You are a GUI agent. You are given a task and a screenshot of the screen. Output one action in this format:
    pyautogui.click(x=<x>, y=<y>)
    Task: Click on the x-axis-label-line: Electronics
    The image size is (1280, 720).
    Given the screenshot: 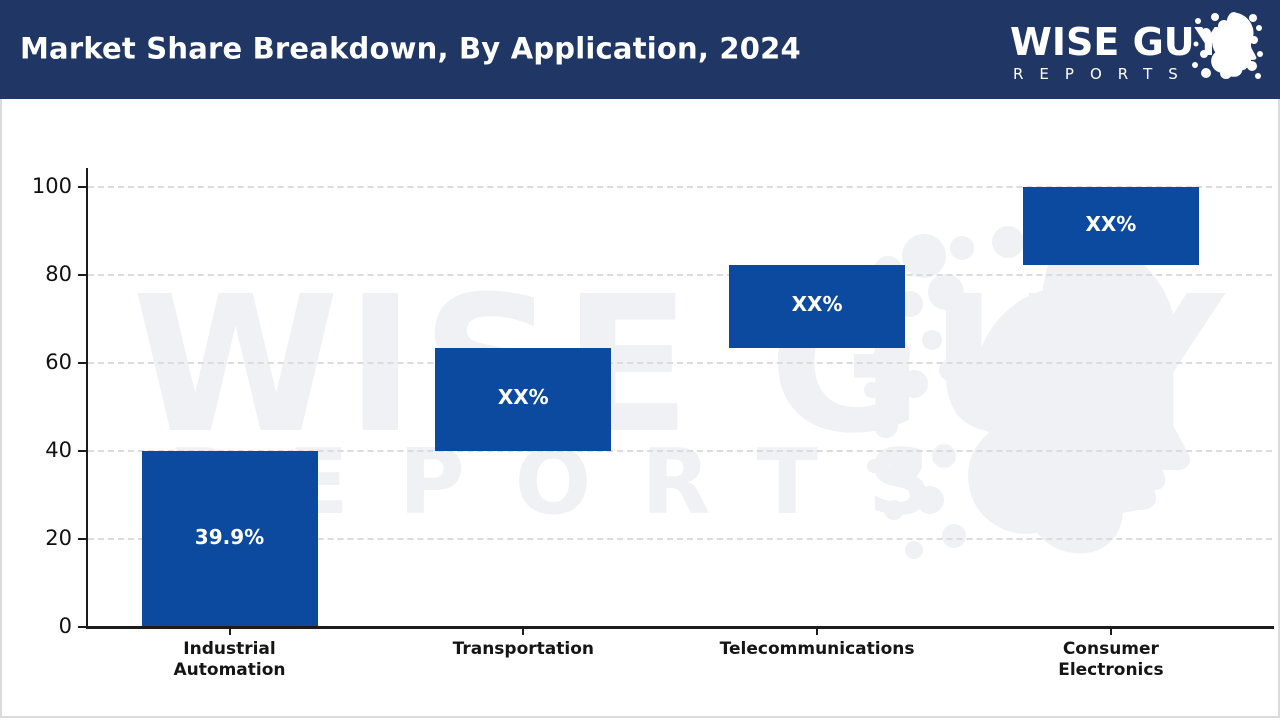 What is the action you would take?
    pyautogui.click(x=1111, y=669)
    